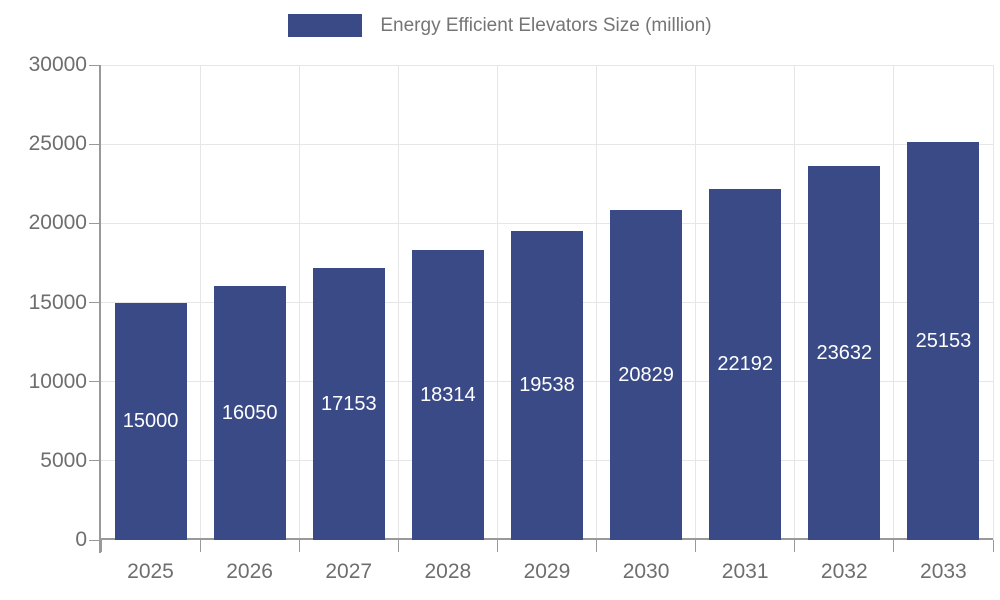  What do you see at coordinates (63, 460) in the screenshot?
I see `y-axis-label: 5000` at bounding box center [63, 460].